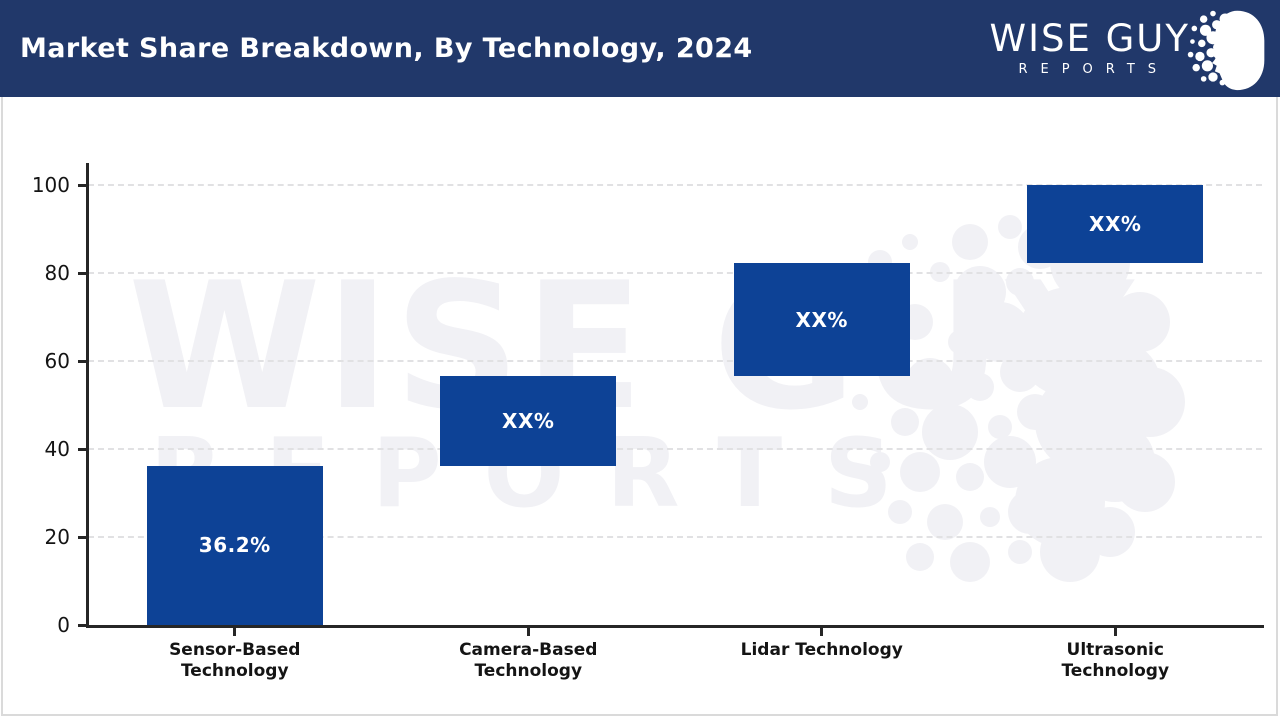 The image size is (1280, 720). Describe the element at coordinates (821, 650) in the screenshot. I see `x-category-label: Lidar Technology` at that location.